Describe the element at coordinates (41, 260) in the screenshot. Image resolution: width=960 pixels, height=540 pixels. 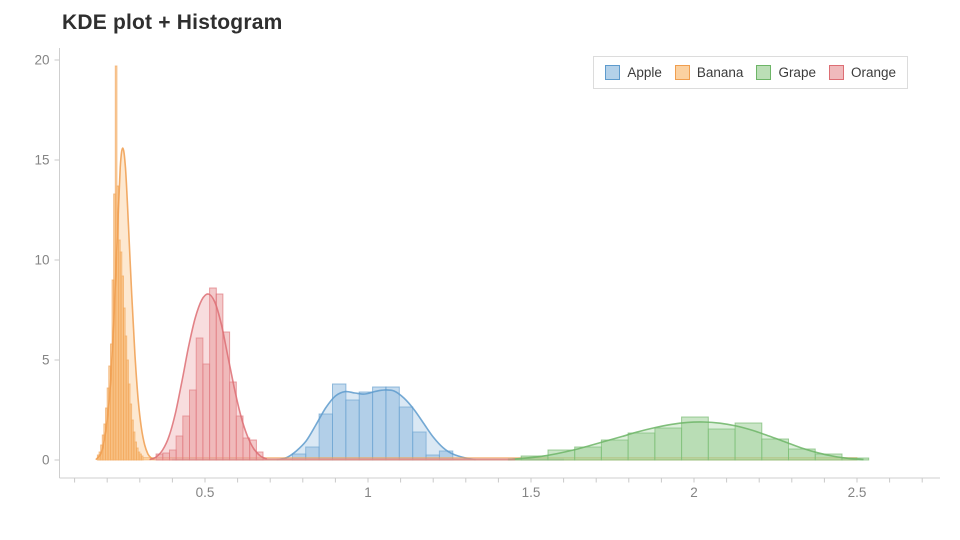
I see `y-tick-label: 10` at that location.